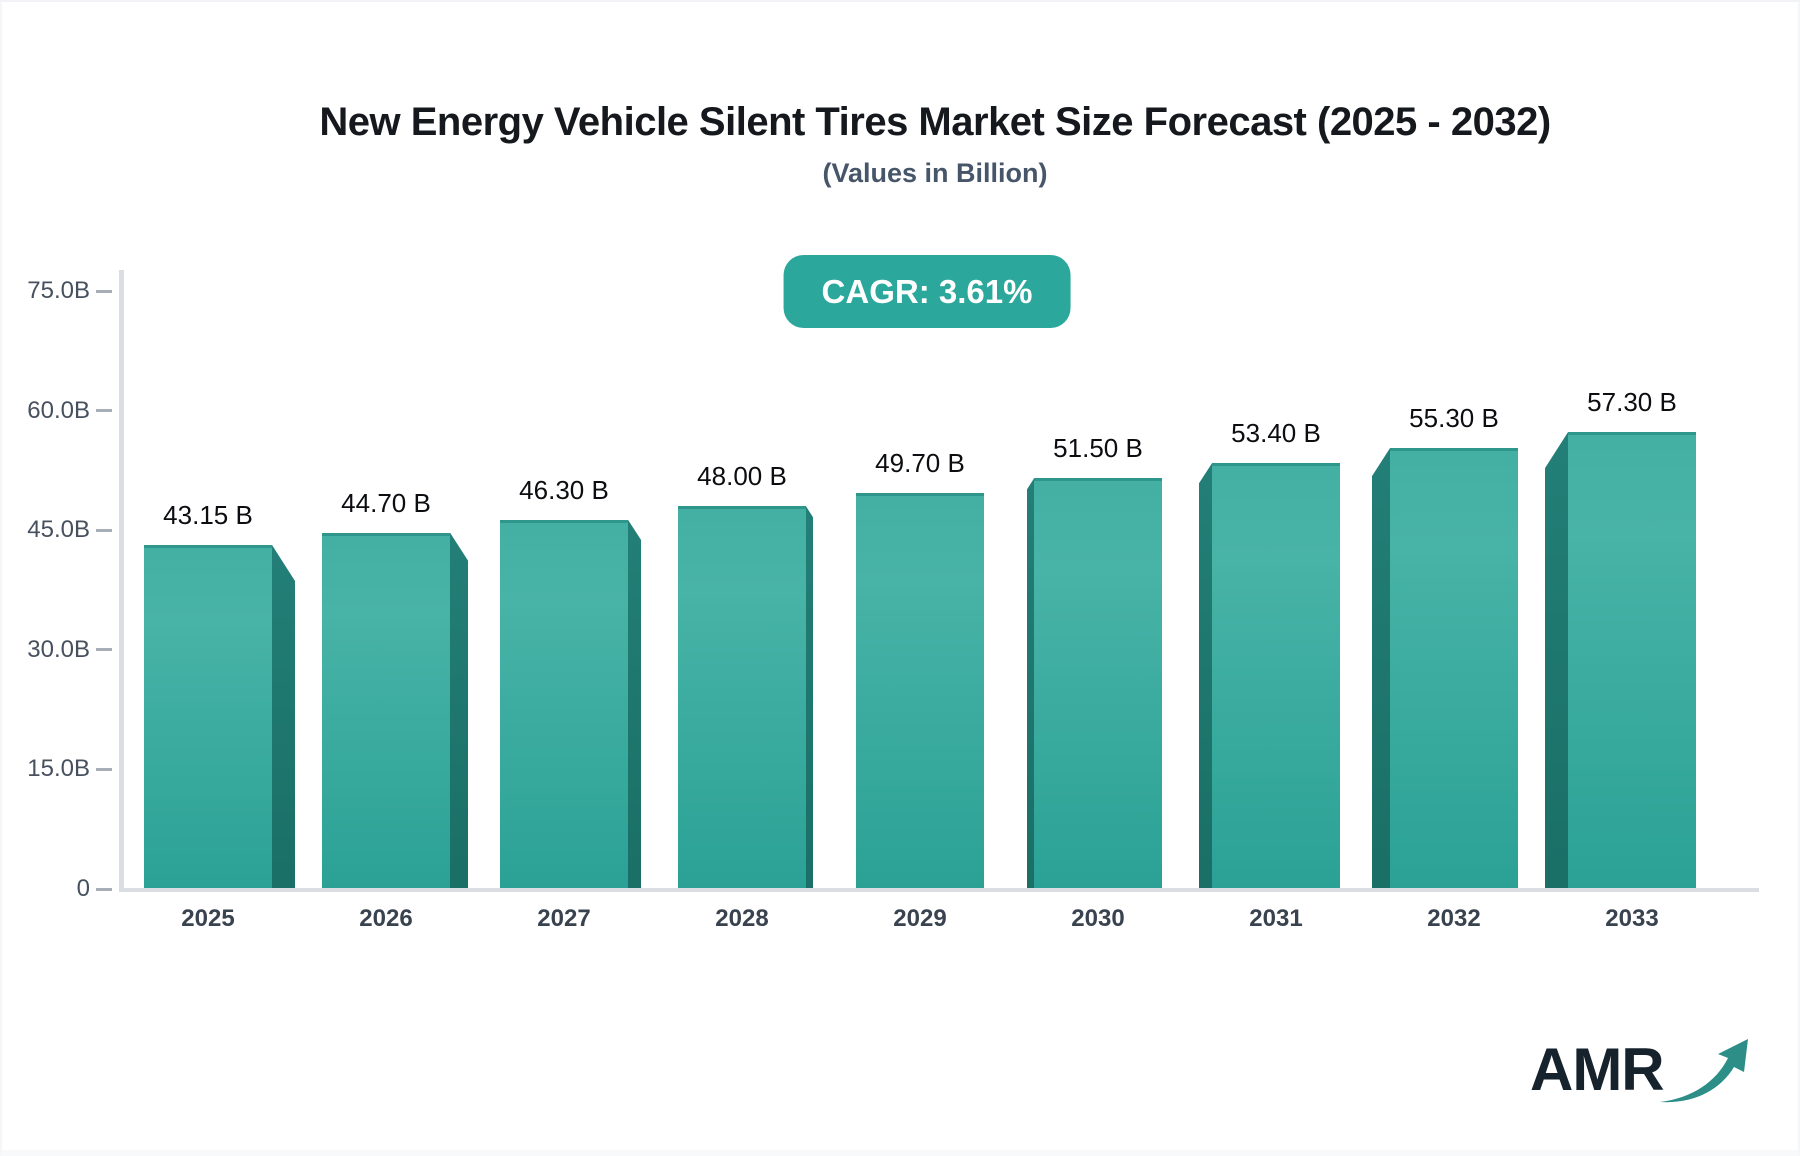 The image size is (1800, 1156). What do you see at coordinates (920, 918) in the screenshot?
I see `x-axis-category-label: 2029` at bounding box center [920, 918].